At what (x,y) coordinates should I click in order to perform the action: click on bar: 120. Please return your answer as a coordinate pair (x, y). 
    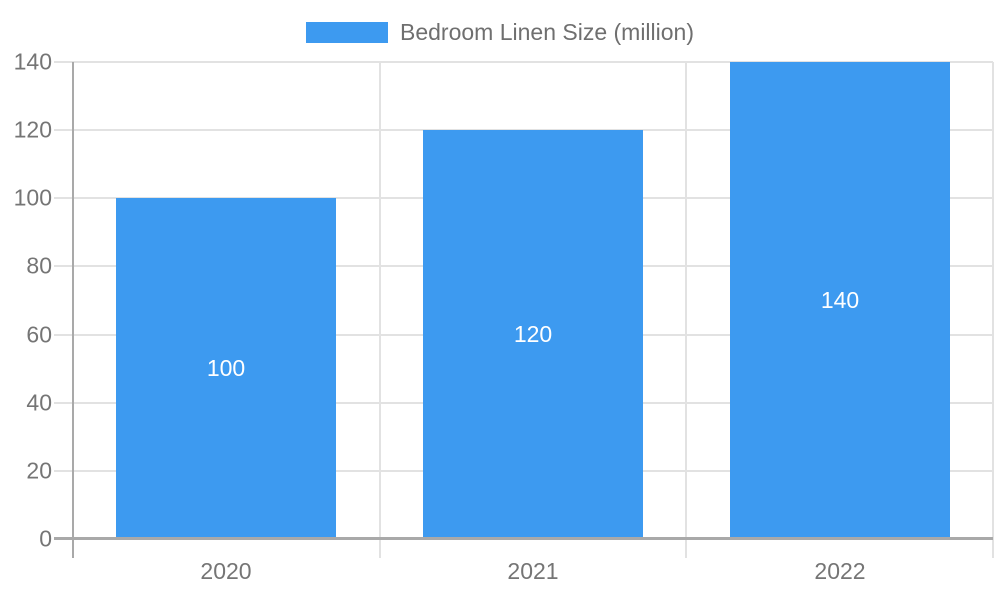
    Looking at the image, I should click on (533, 334).